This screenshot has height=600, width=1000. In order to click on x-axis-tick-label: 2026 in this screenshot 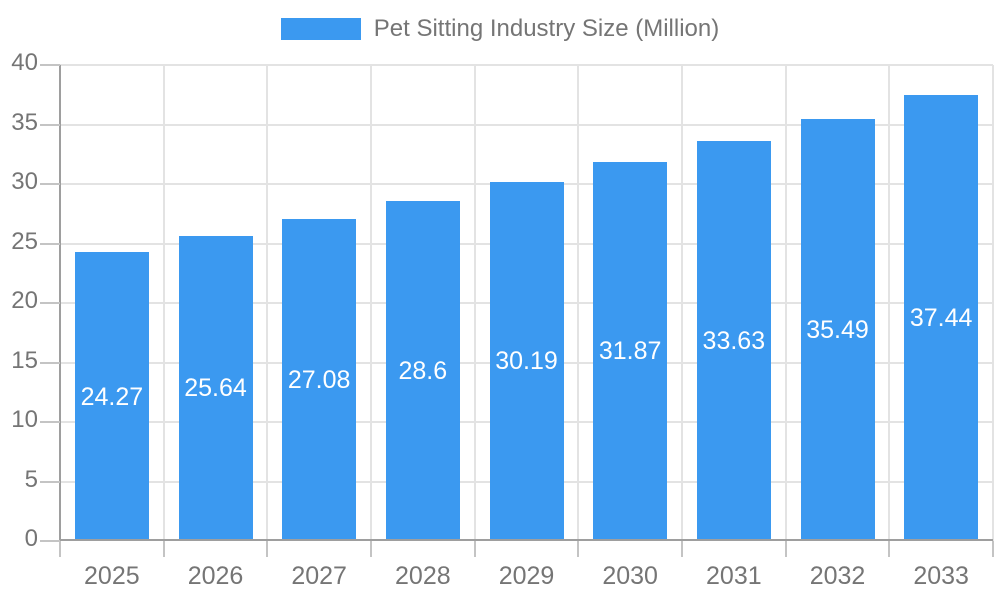, I will do `click(215, 576)`.